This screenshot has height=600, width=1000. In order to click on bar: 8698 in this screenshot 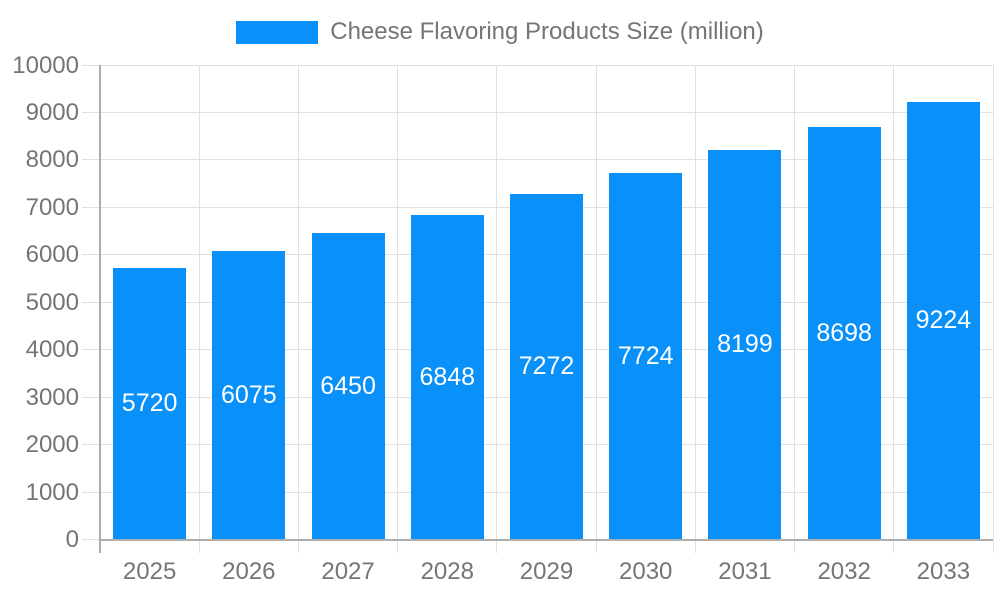, I will do `click(844, 333)`.